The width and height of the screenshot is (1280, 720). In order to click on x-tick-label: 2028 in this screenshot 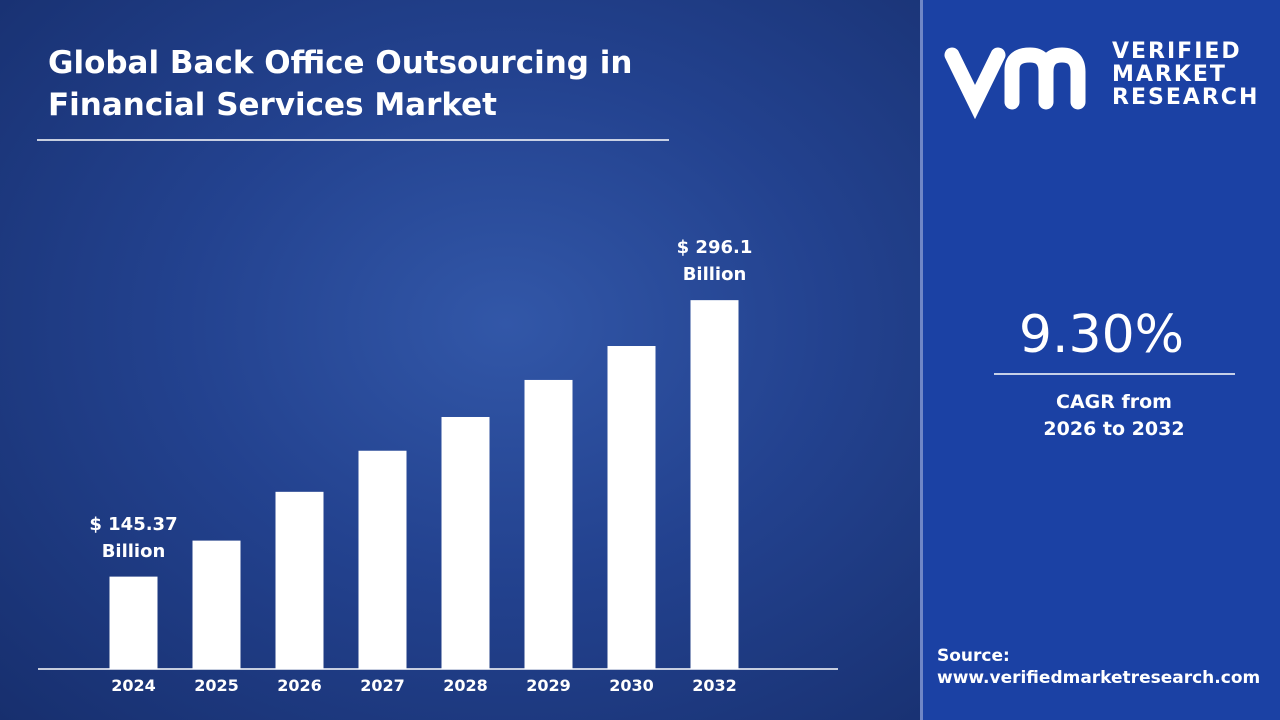, I will do `click(465, 685)`.